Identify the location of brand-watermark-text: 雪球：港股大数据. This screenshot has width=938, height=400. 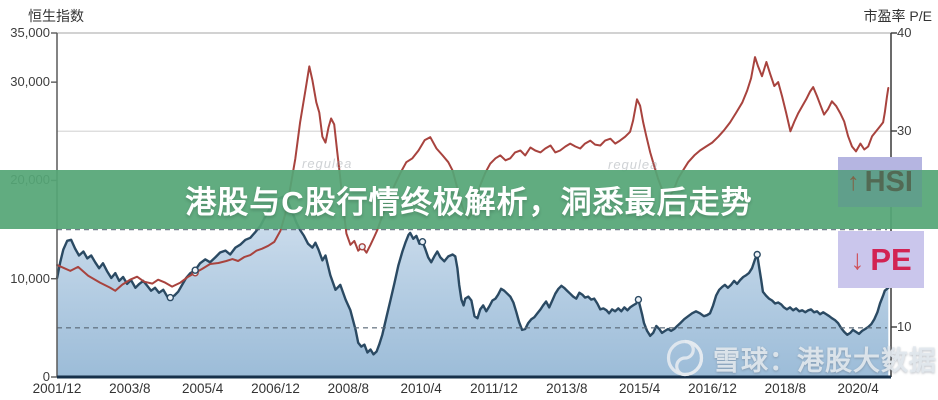
(825, 360).